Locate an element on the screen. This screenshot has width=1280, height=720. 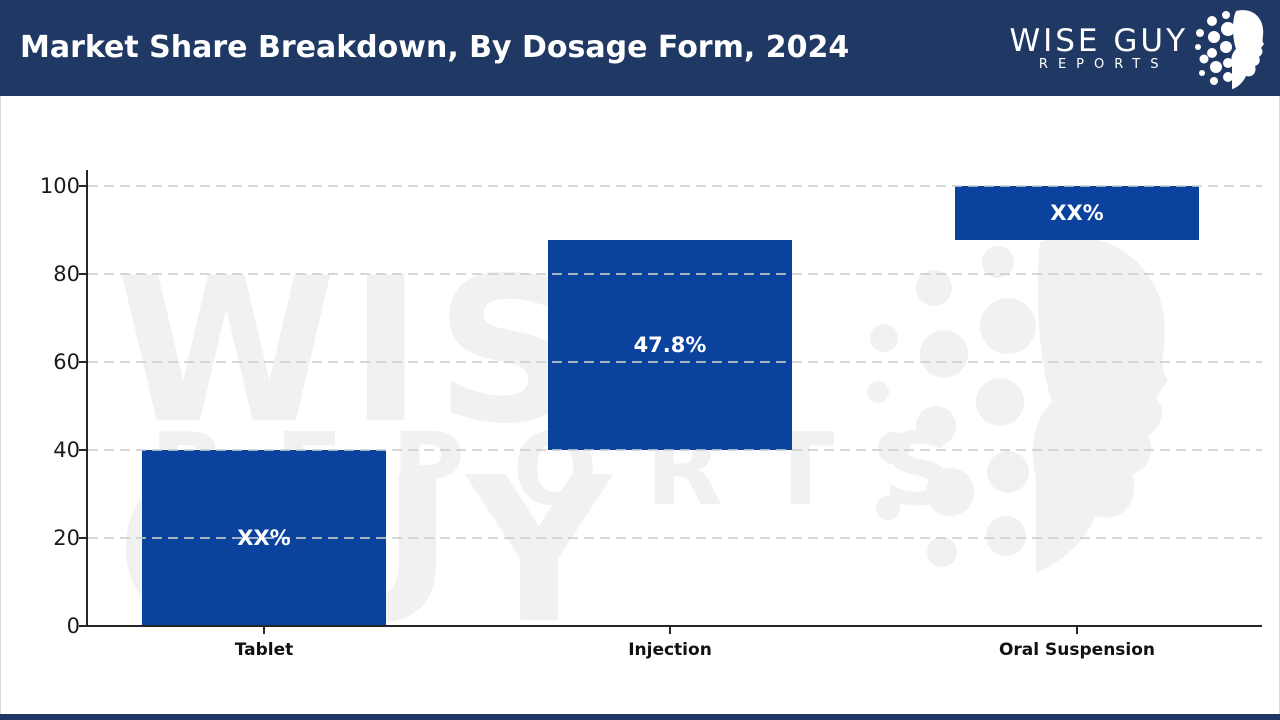
y-tick-label-100: 100 is located at coordinates (59, 186).